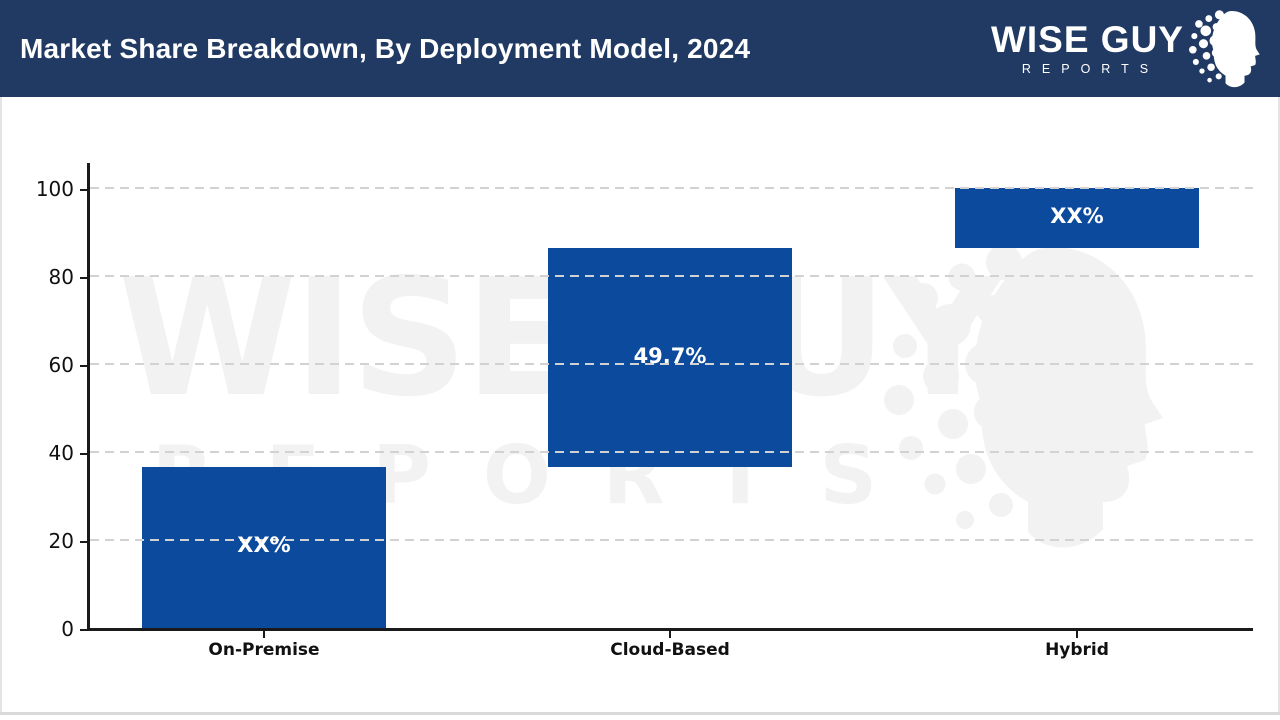  What do you see at coordinates (1279, 406) in the screenshot?
I see `right-border` at bounding box center [1279, 406].